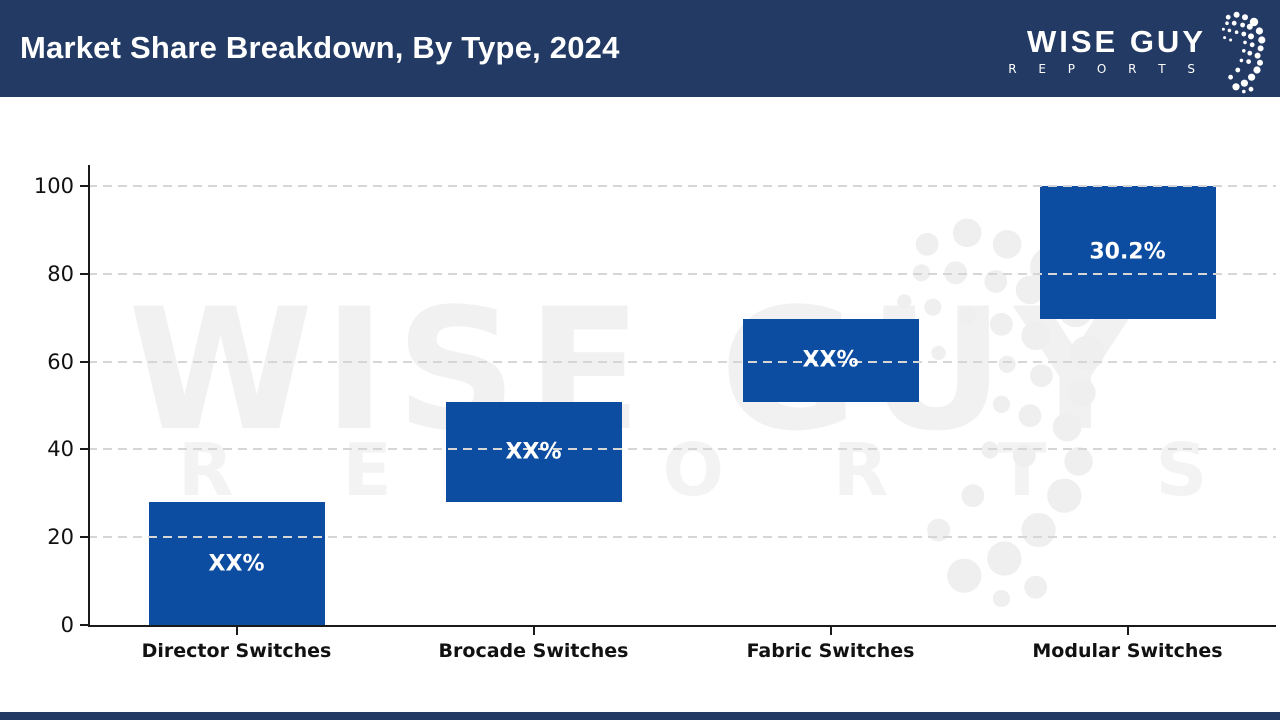  Describe the element at coordinates (60, 273) in the screenshot. I see `y-axis-tick-label-80: 80` at that location.